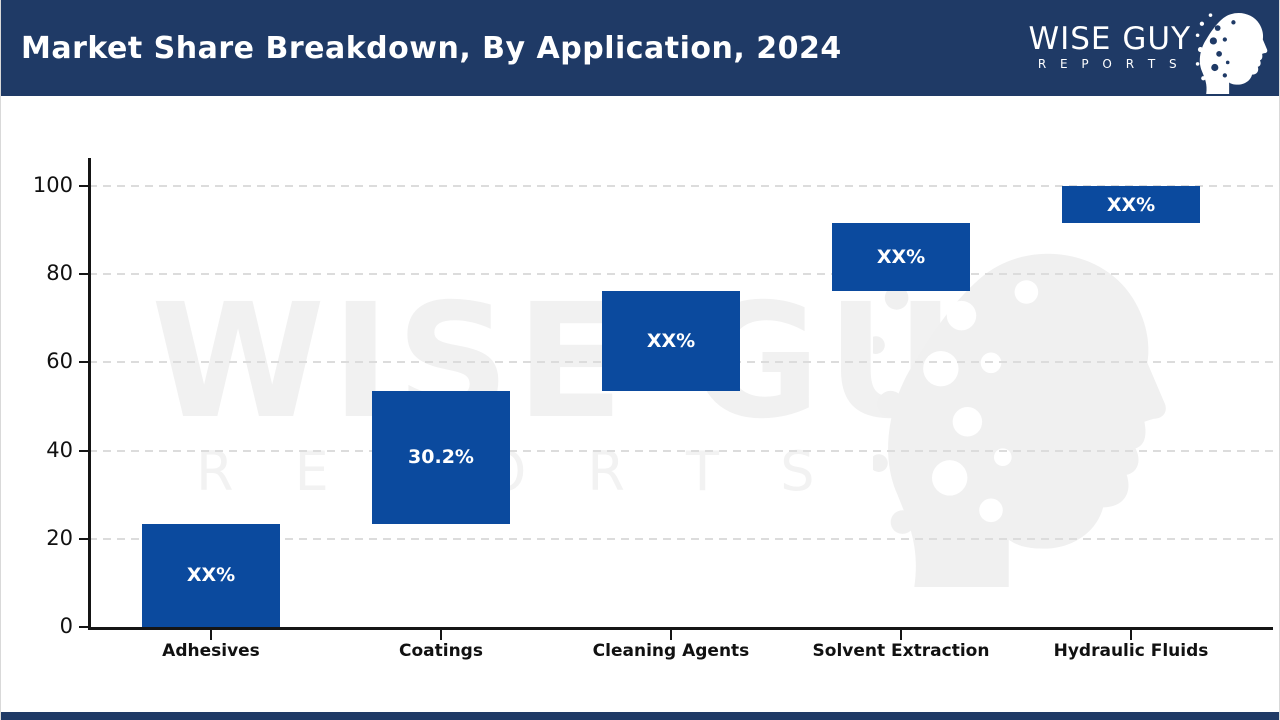 This screenshot has height=720, width=1280. I want to click on y-tick-label: 80, so click(59, 273).